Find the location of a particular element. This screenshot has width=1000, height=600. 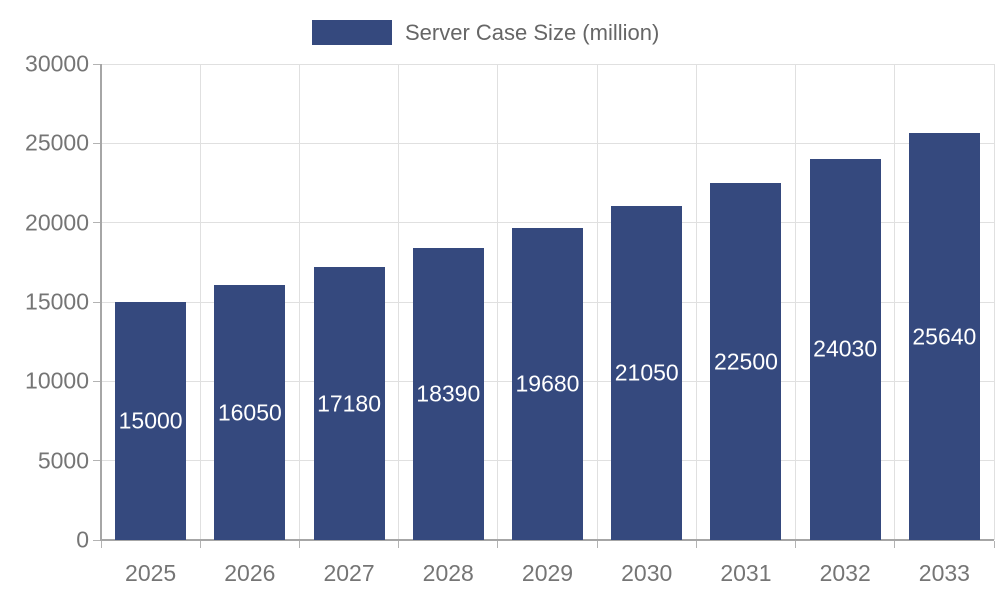

bar-value-label: 16050 is located at coordinates (249, 412).